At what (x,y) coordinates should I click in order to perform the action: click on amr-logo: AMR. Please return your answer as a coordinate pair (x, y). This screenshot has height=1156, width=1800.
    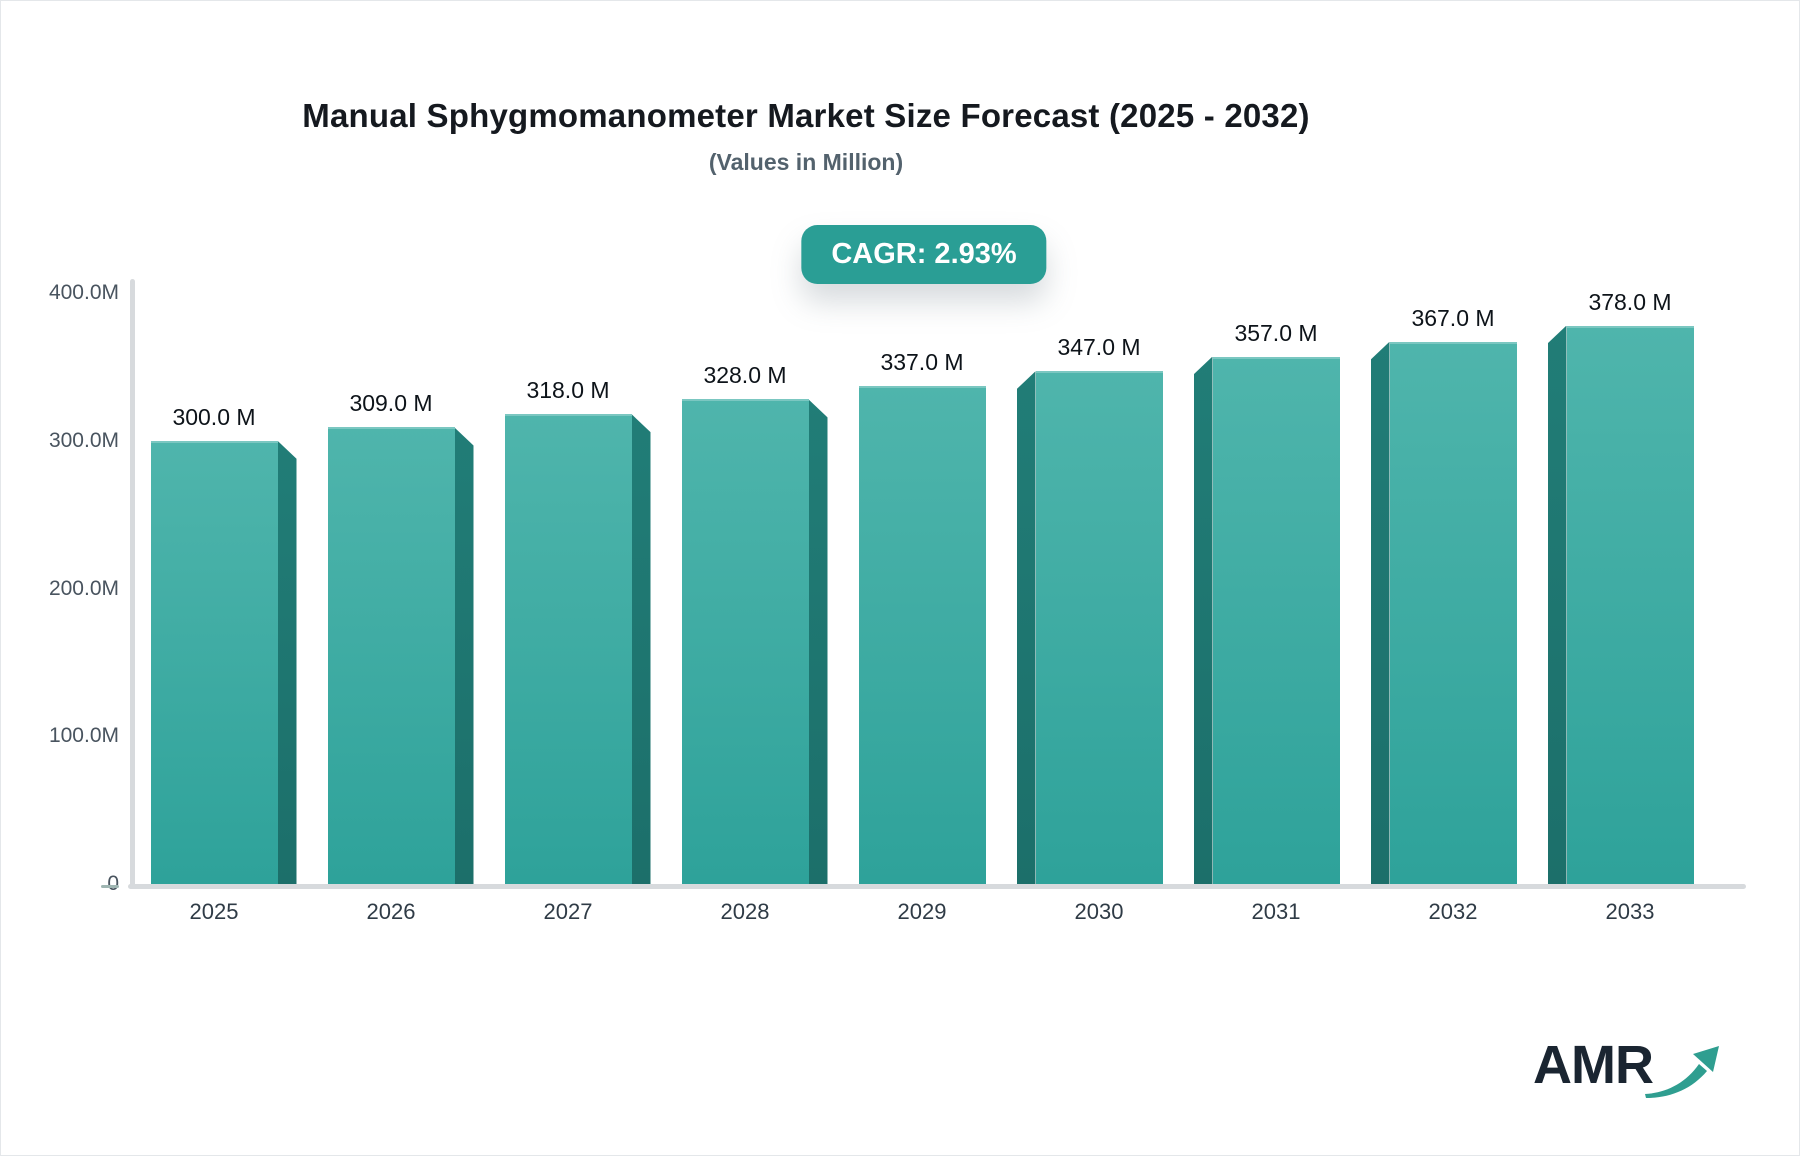
    Looking at the image, I should click on (1628, 1067).